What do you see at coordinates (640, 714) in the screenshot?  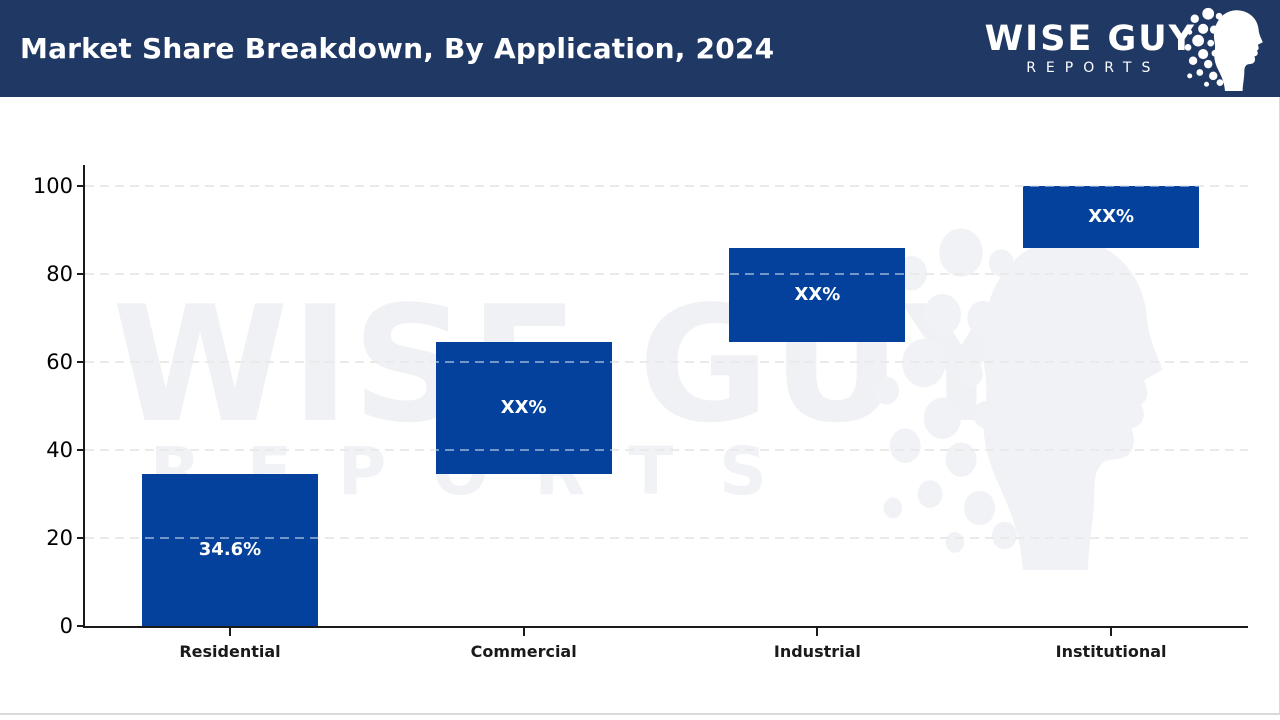 I see `bottom-divider` at bounding box center [640, 714].